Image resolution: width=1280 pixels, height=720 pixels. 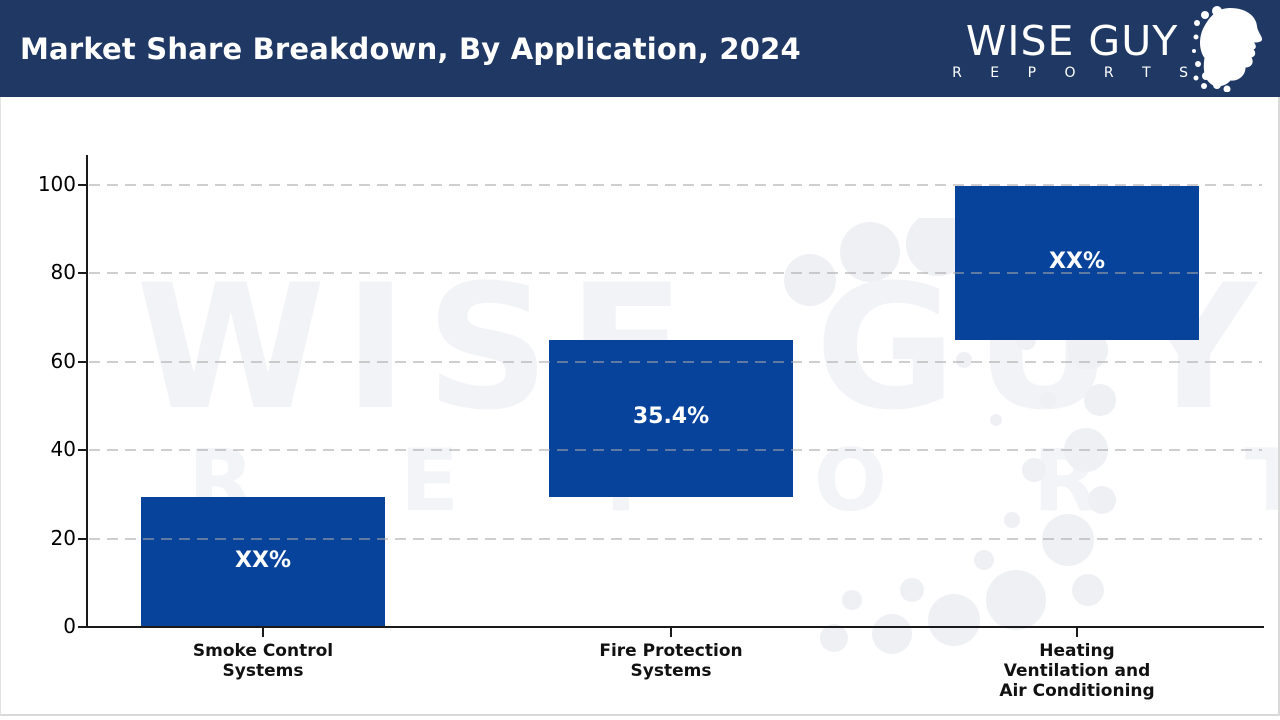 What do you see at coordinates (63, 272) in the screenshot?
I see `y-tick-label: 80` at bounding box center [63, 272].